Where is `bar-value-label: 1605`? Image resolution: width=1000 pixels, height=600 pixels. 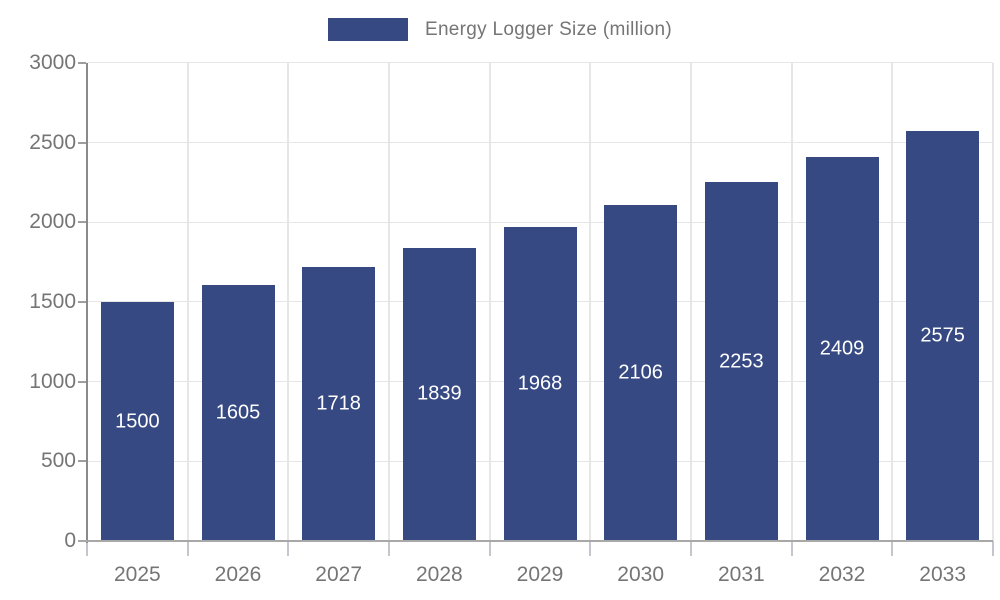
bar-value-label: 1605 is located at coordinates (238, 412).